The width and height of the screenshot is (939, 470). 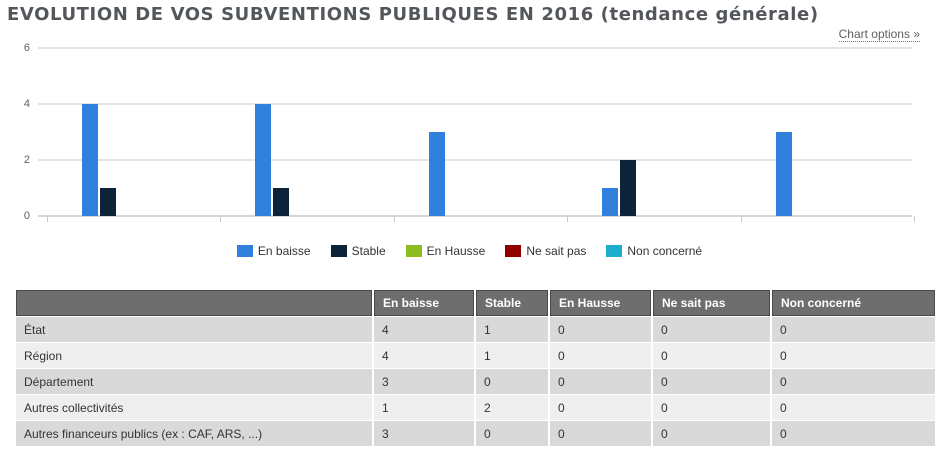 What do you see at coordinates (368, 251) in the screenshot?
I see `legend-label: Stable` at bounding box center [368, 251].